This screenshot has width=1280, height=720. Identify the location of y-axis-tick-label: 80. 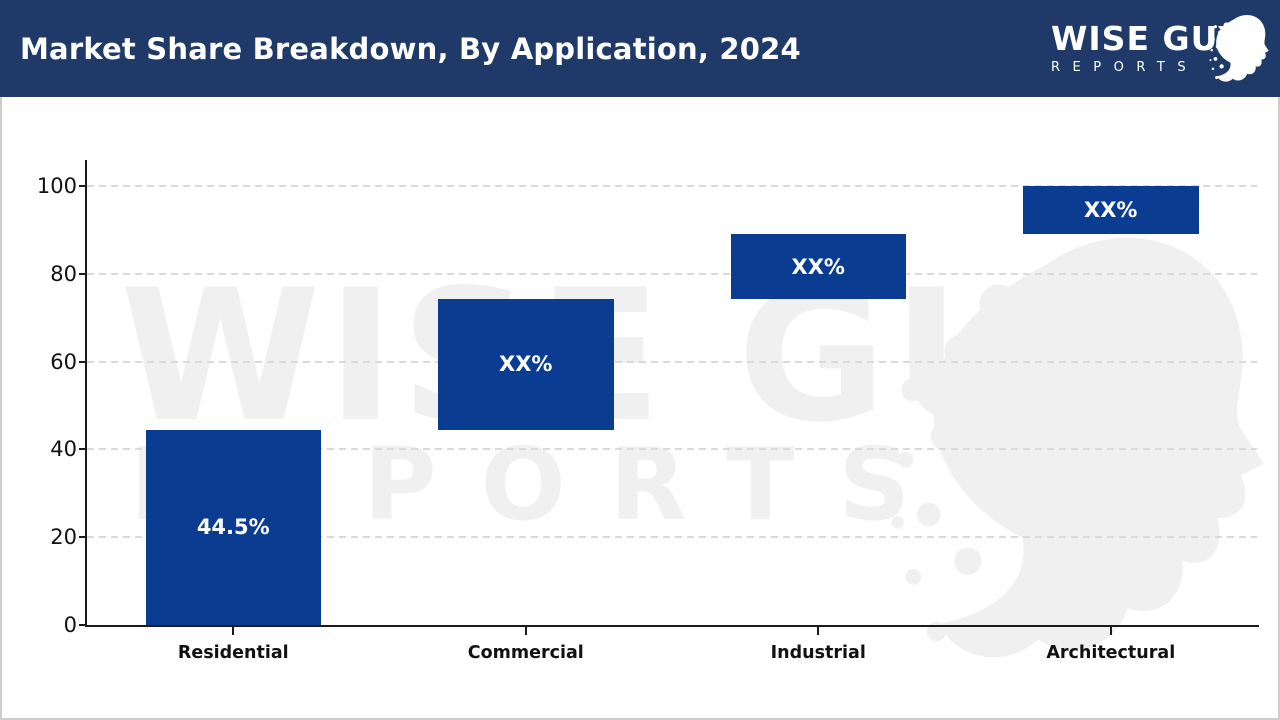
(63, 273).